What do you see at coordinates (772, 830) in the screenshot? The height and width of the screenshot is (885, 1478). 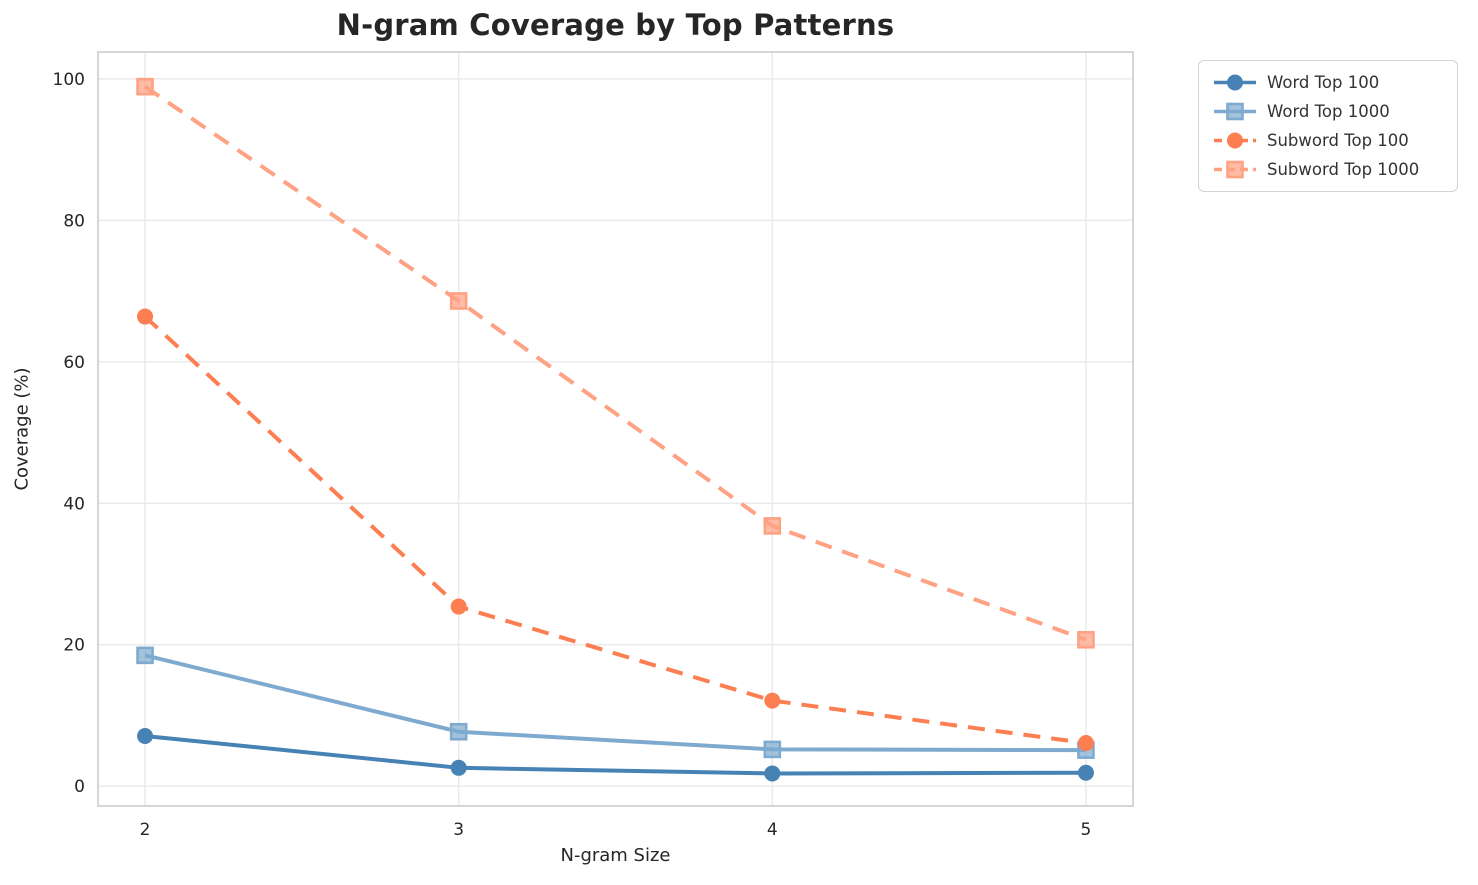 I see `x-tick-label: 4` at bounding box center [772, 830].